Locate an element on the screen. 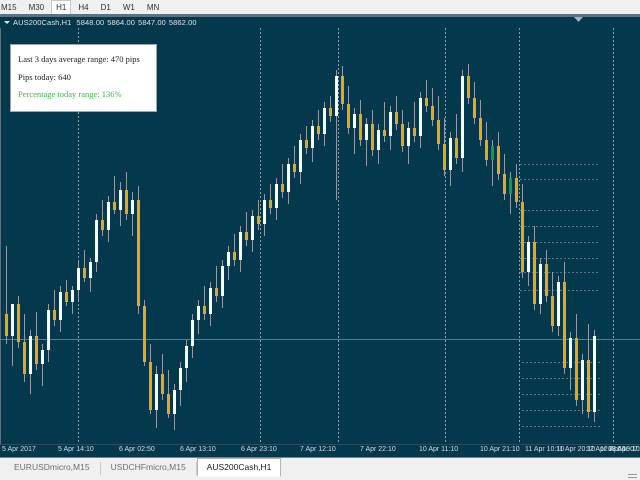  time-axis-label: 7 Apr 12:10 is located at coordinates (318, 449).